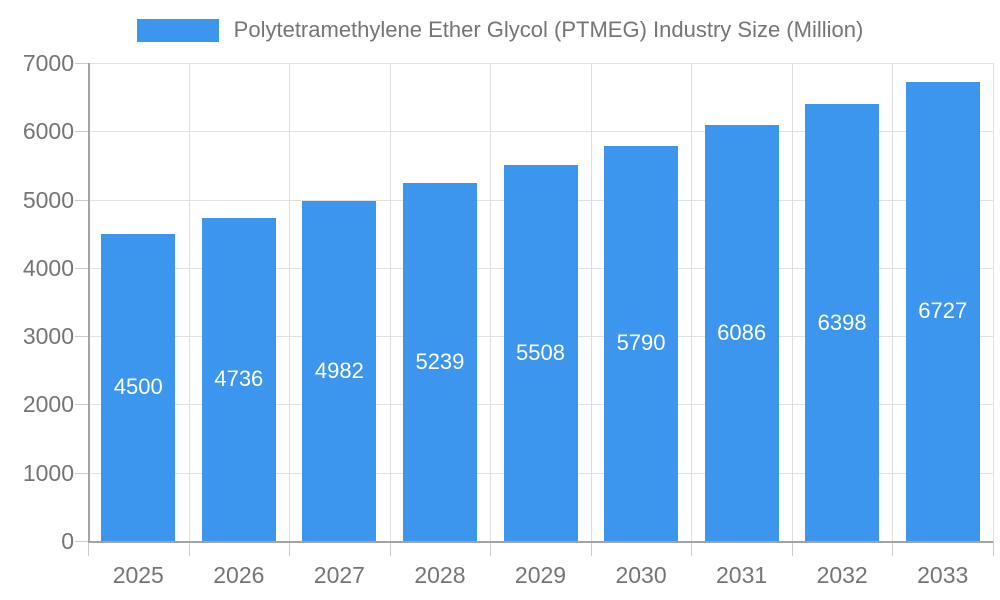  What do you see at coordinates (239, 575) in the screenshot?
I see `x-axis-tick-label: 2026` at bounding box center [239, 575].